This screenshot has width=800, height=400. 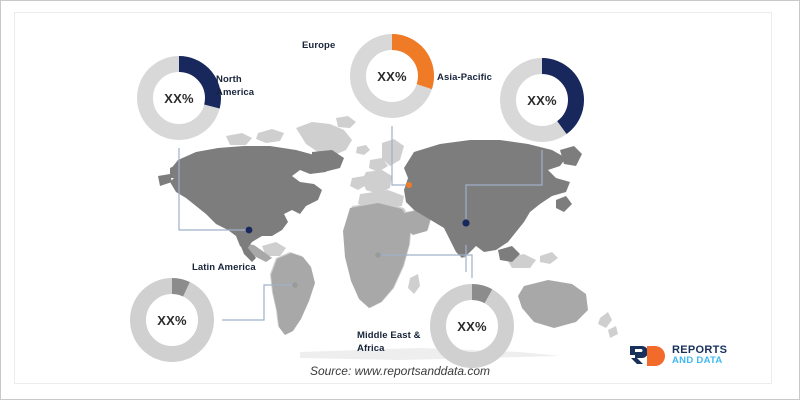 I want to click on donut-asia-pacific-svg, so click(x=542, y=100).